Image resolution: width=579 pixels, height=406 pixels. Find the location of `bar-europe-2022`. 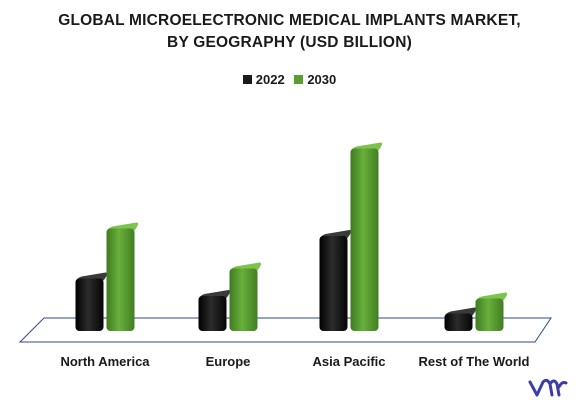

bar-europe-2022 is located at coordinates (214, 310).